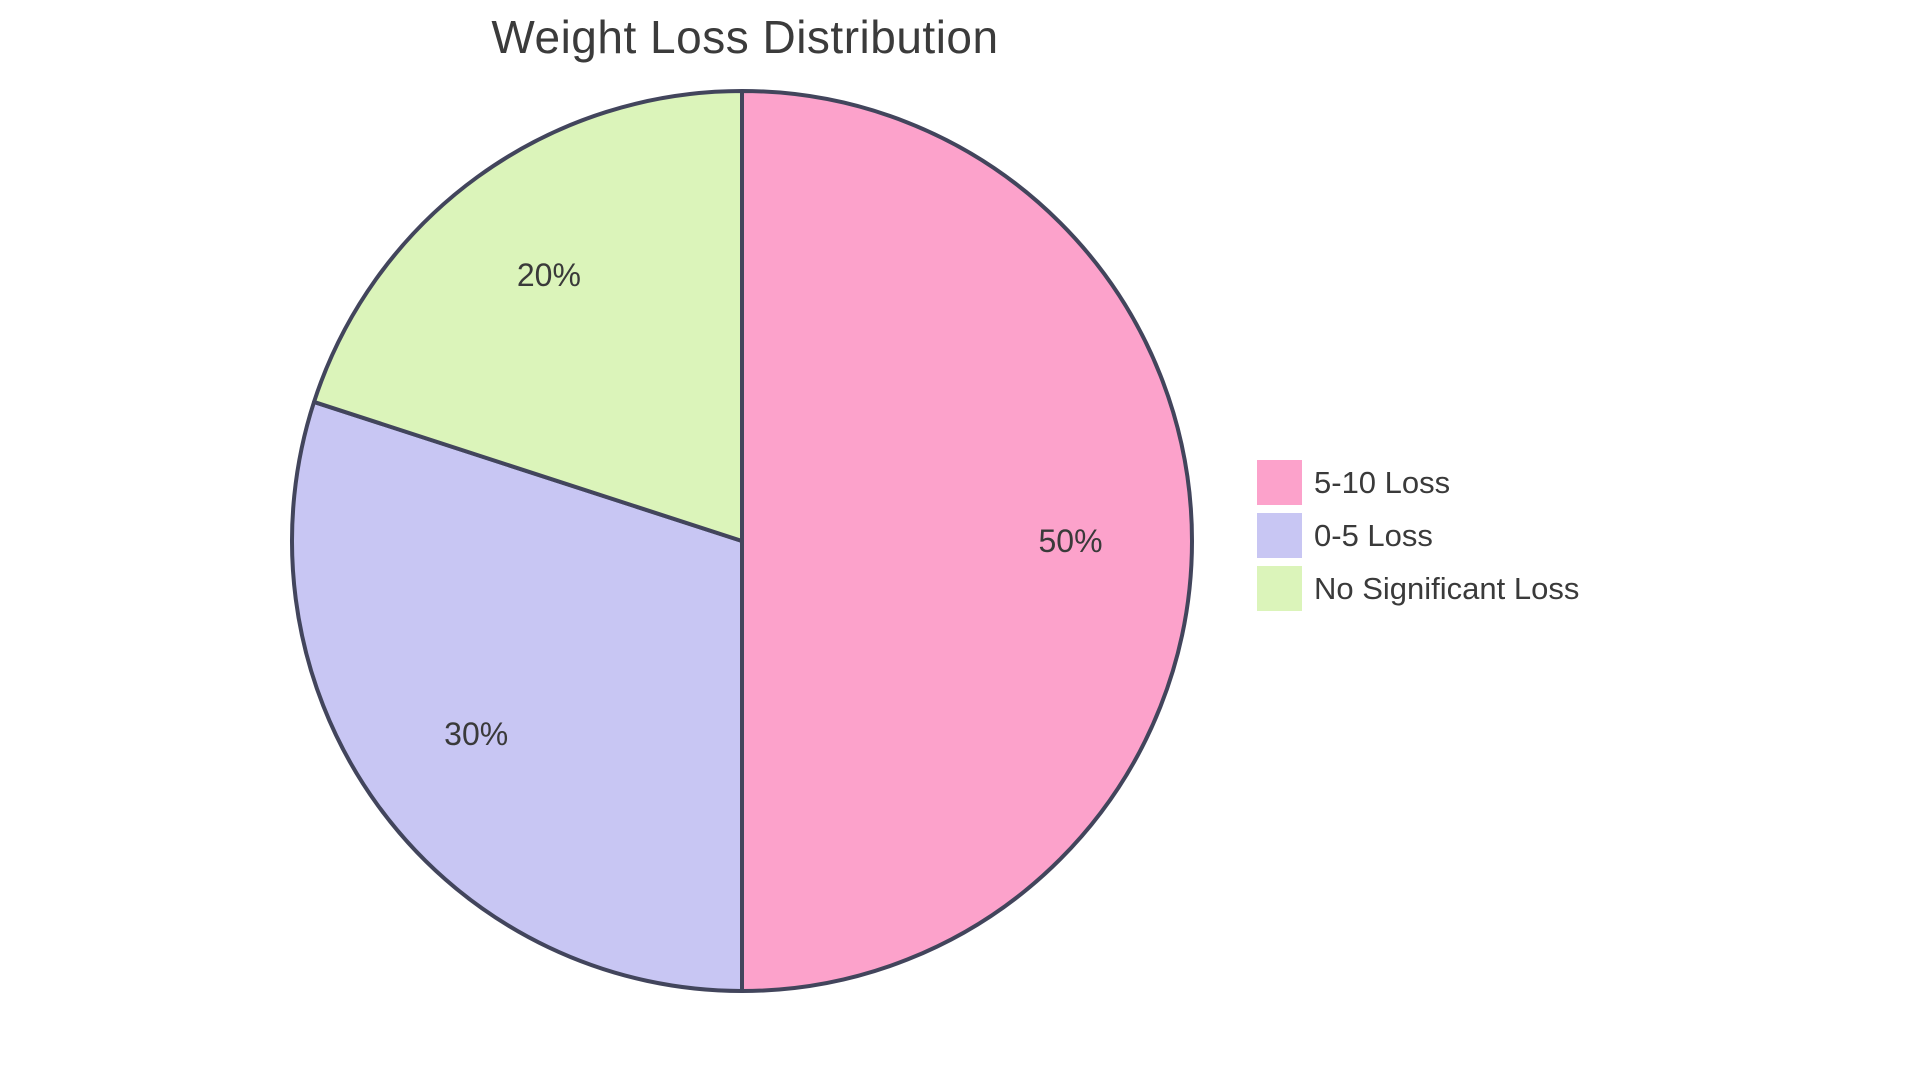  I want to click on legend-item-0-5-loss: 0-5 Loss, so click(1418, 535).